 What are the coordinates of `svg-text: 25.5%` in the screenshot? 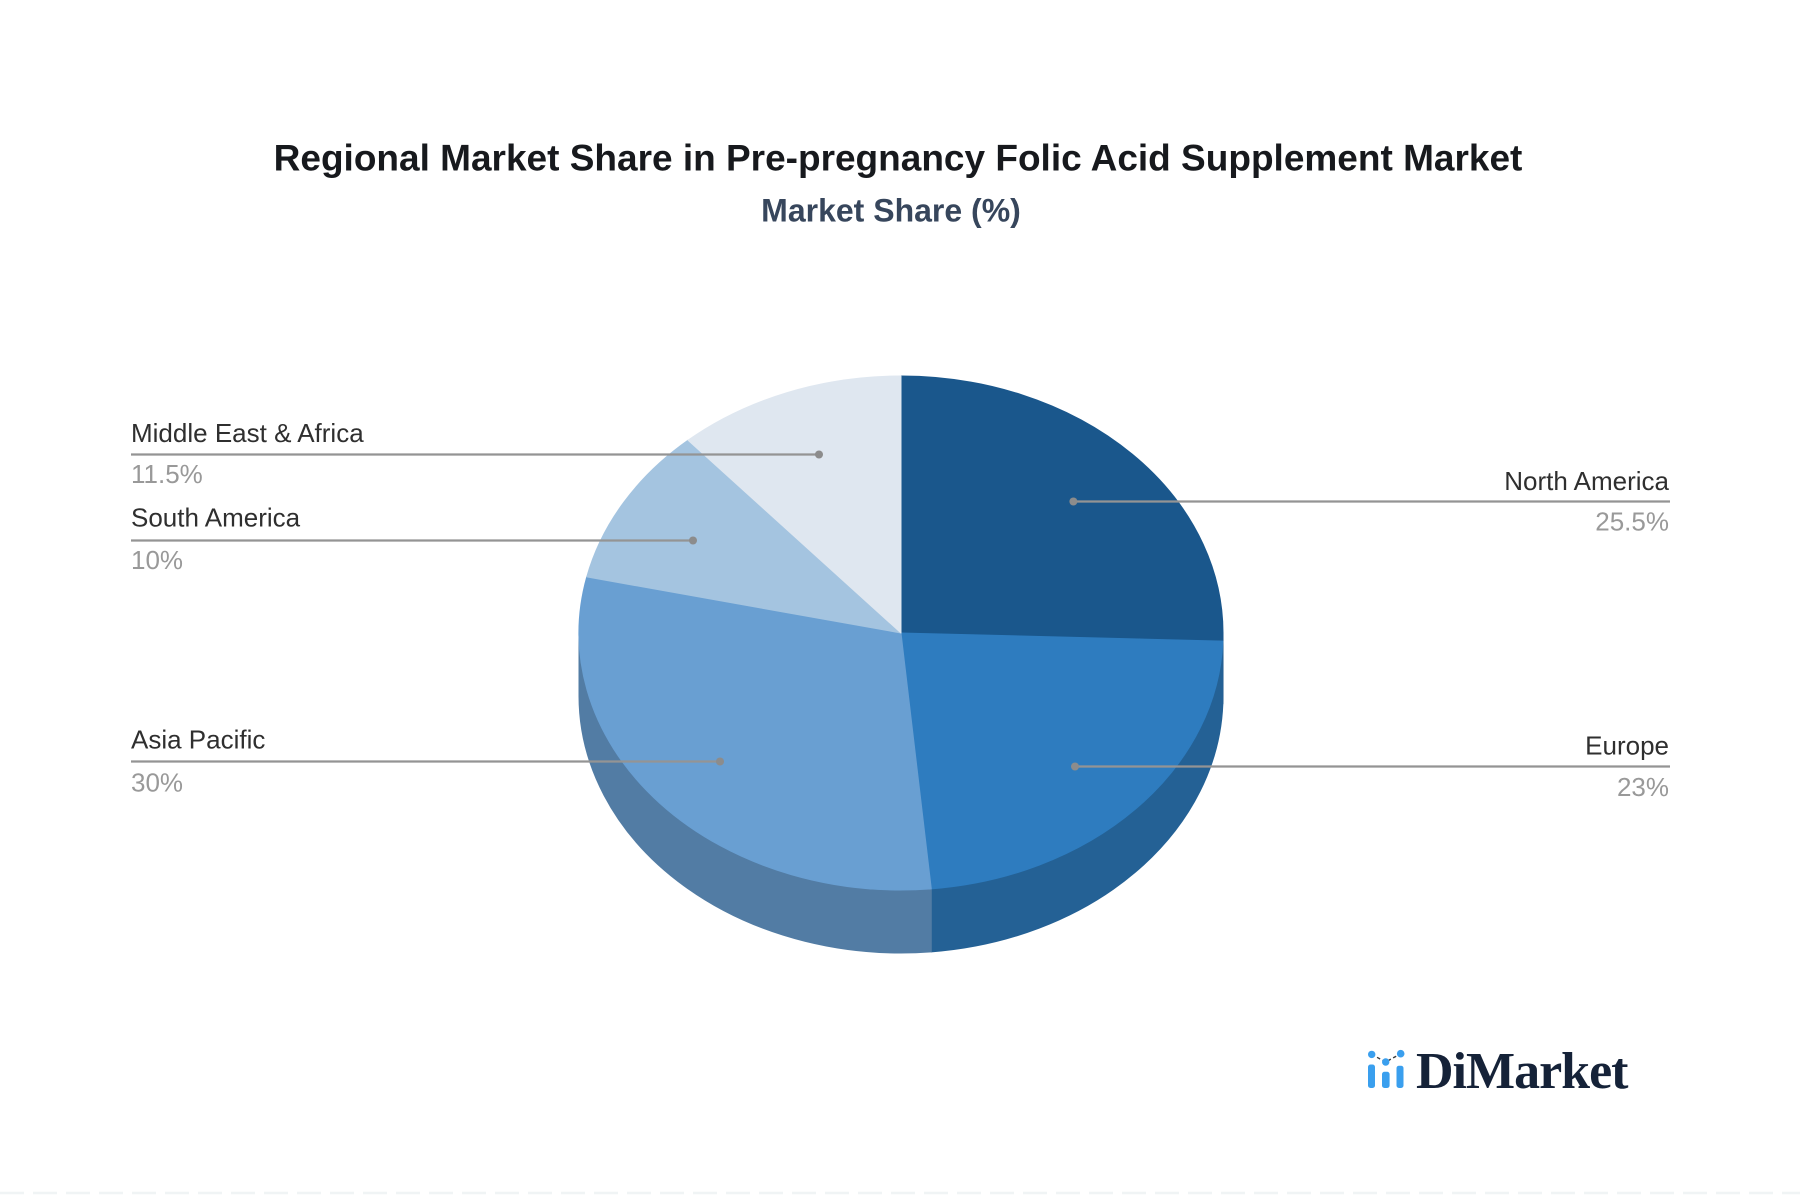 It's located at (1632, 522).